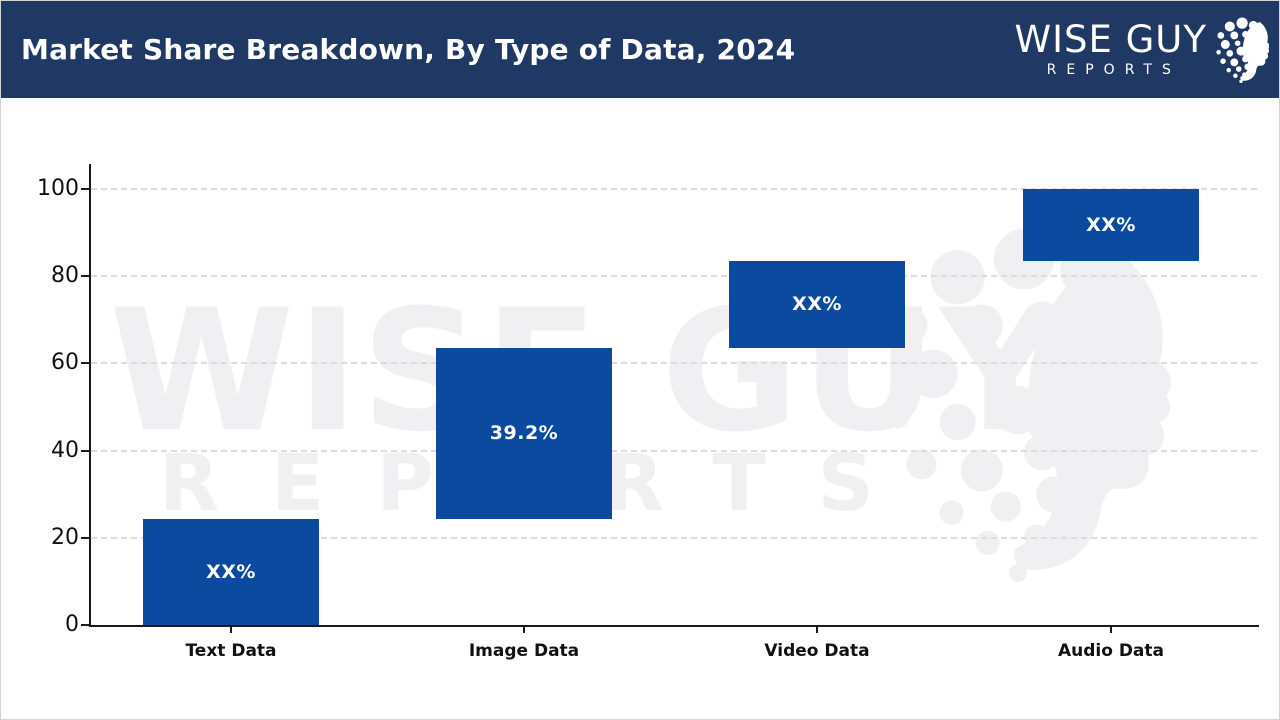  What do you see at coordinates (65, 276) in the screenshot?
I see `y-tick-label: 80` at bounding box center [65, 276].